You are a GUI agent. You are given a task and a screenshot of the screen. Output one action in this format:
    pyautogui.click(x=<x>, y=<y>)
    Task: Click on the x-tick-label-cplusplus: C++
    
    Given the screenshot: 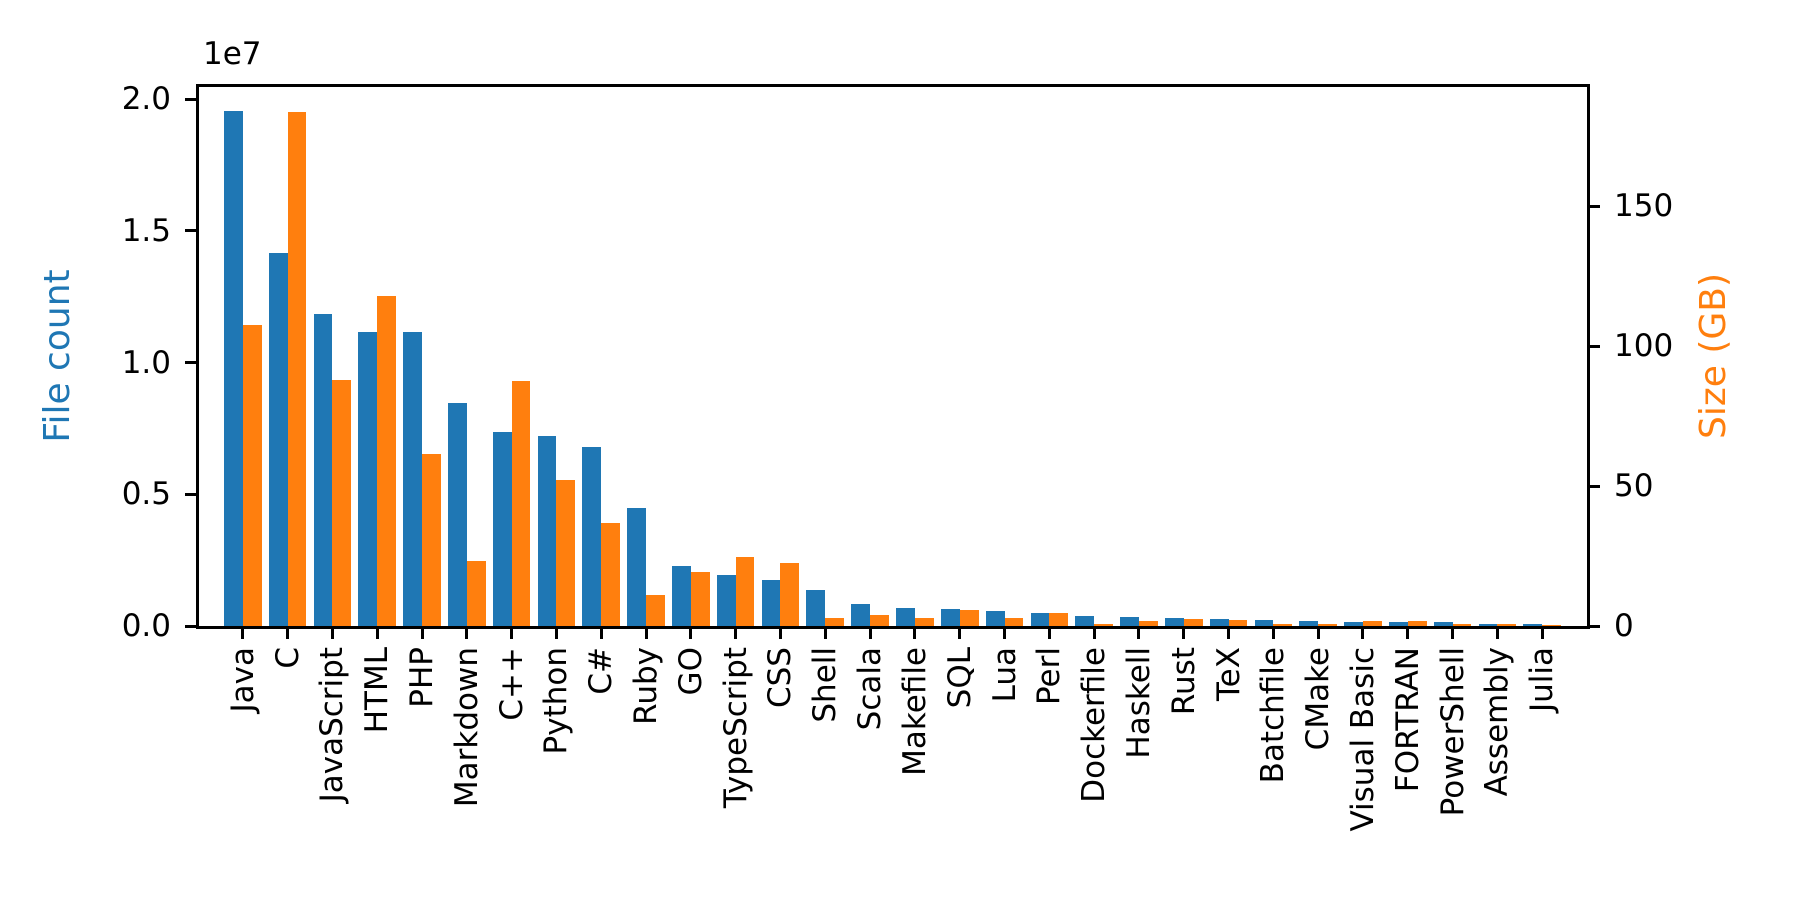 What is the action you would take?
    pyautogui.click(x=511, y=684)
    